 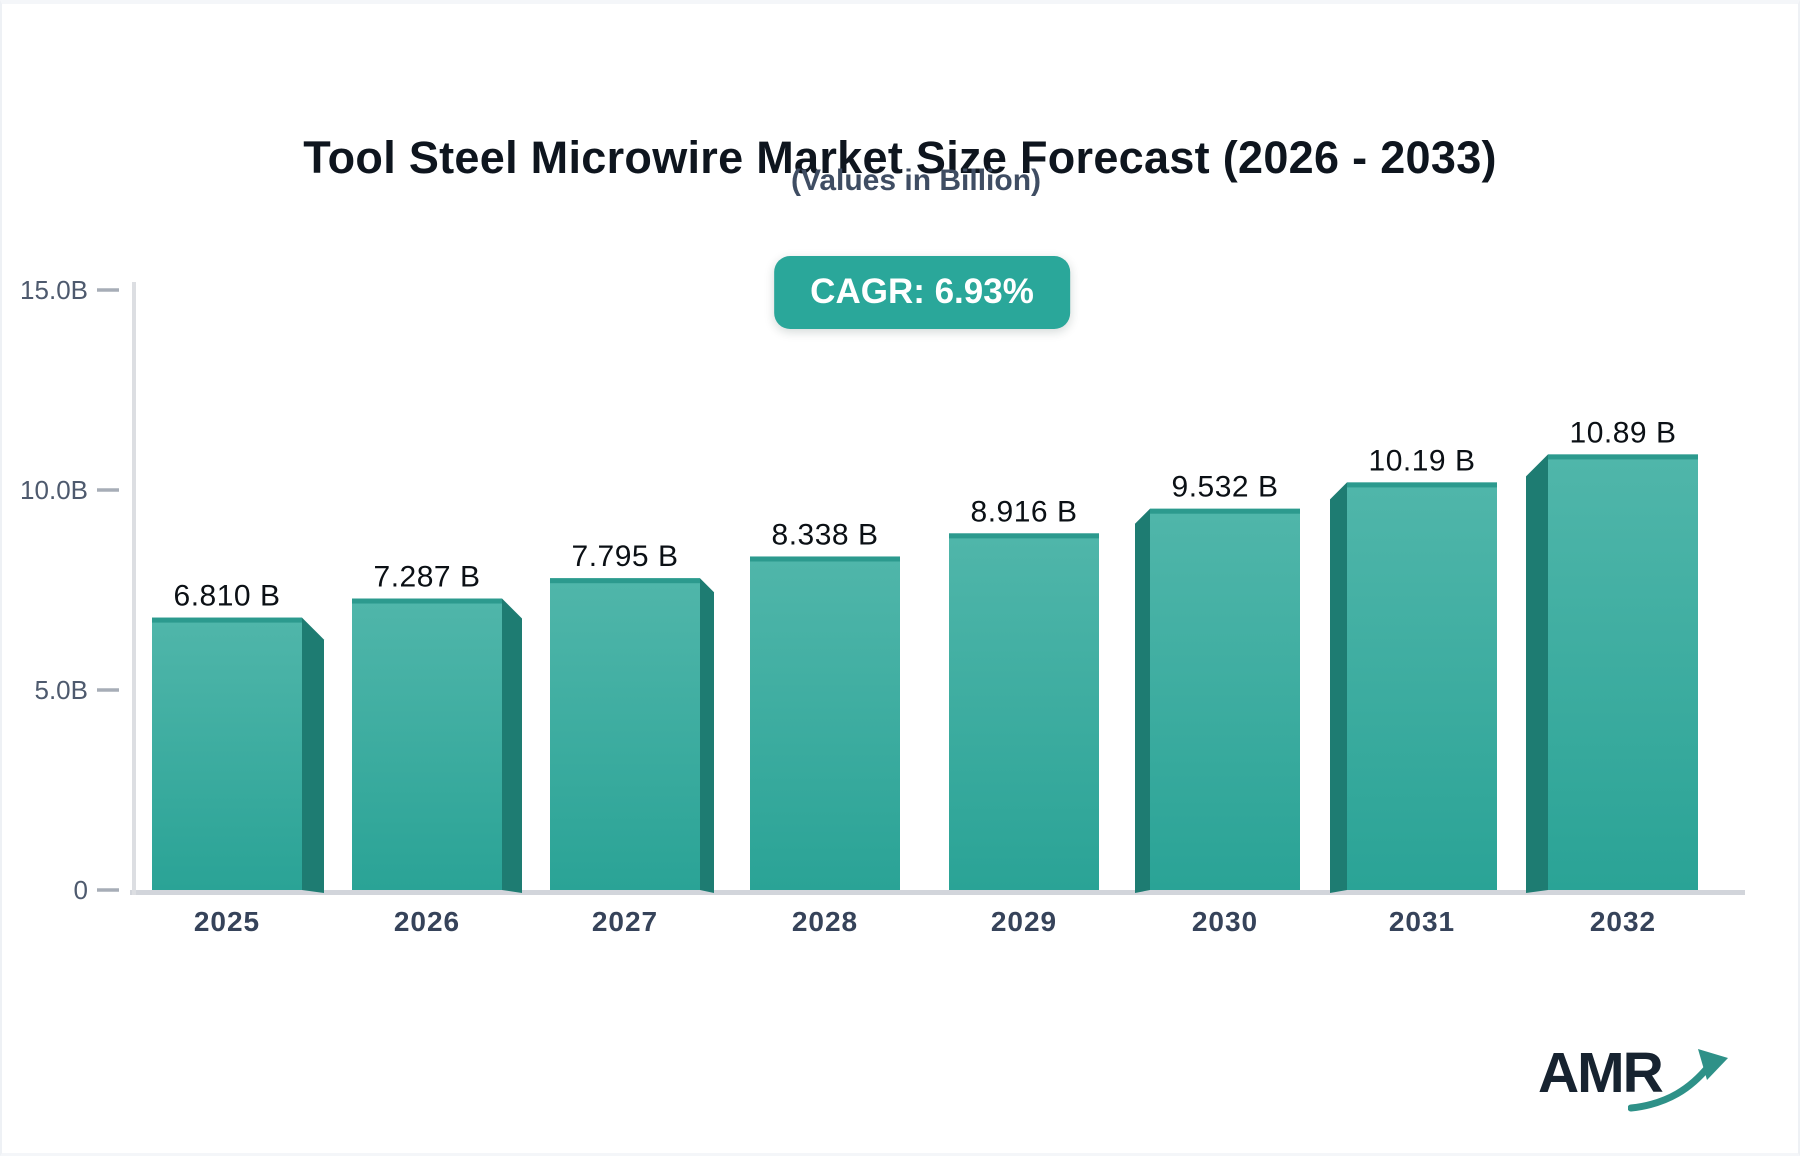 What do you see at coordinates (1024, 921) in the screenshot?
I see `x-tick-label: 2029` at bounding box center [1024, 921].